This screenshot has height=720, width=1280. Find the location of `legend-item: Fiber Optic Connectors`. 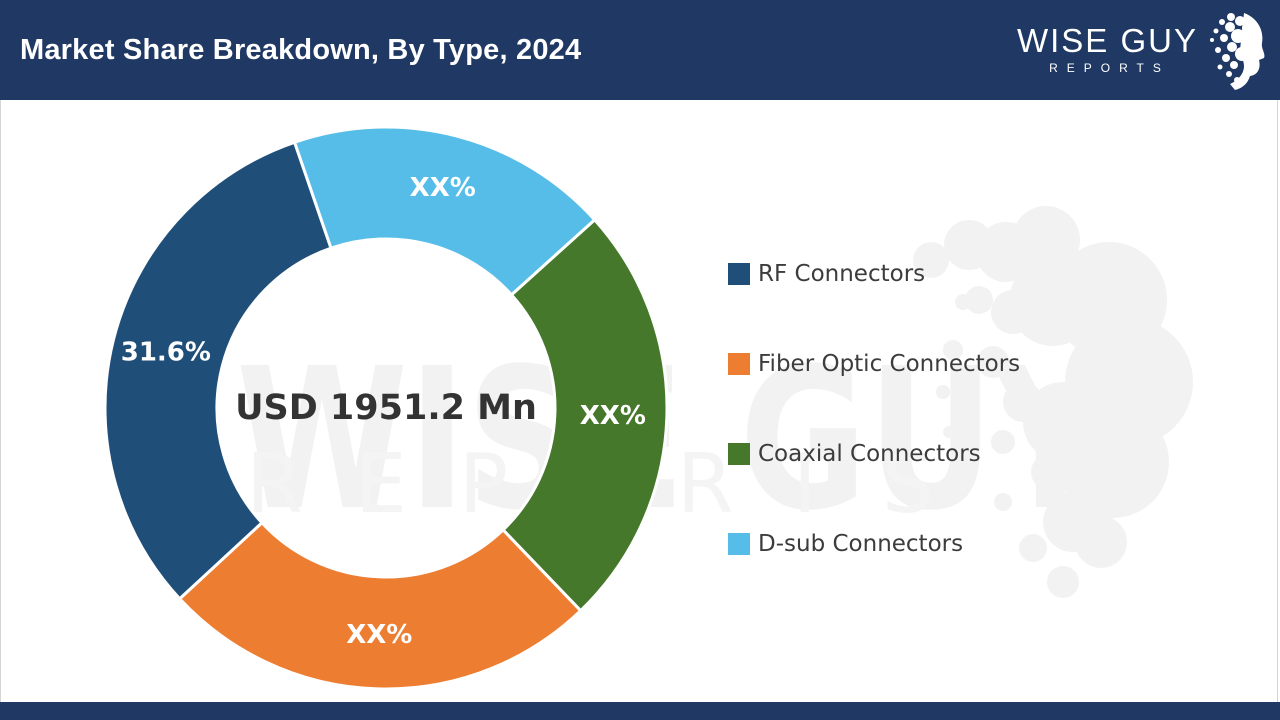

legend-item: Fiber Optic Connectors is located at coordinates (874, 364).